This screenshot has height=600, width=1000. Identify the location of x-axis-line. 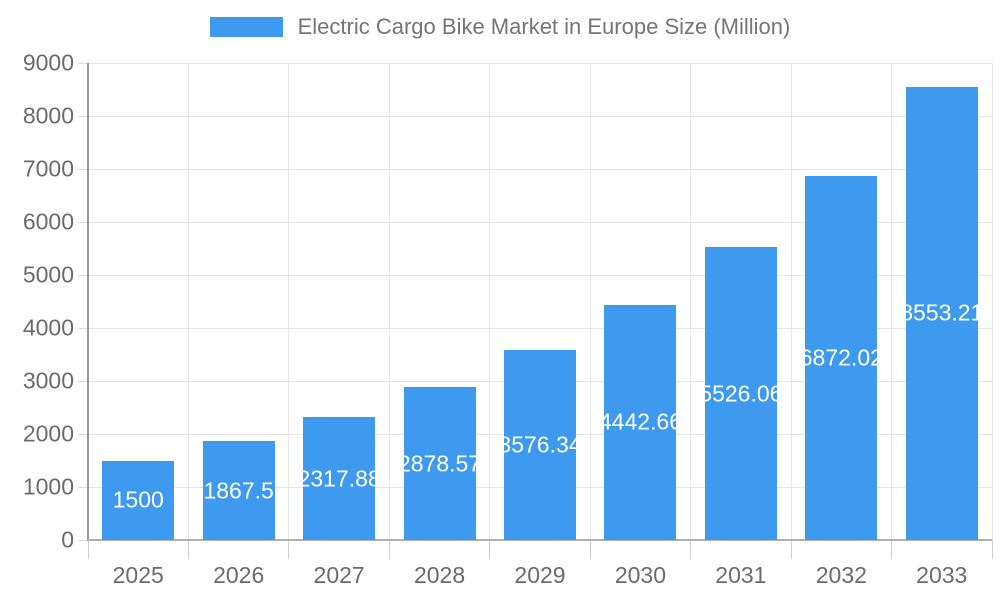
(540, 540).